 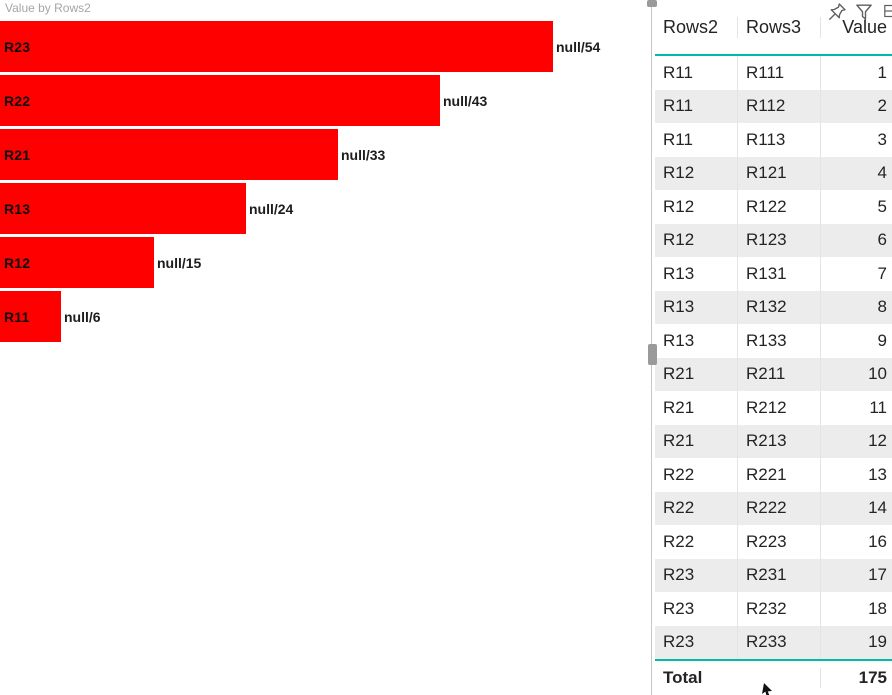 What do you see at coordinates (778, 240) in the screenshot?
I see `cell-rows3: R123` at bounding box center [778, 240].